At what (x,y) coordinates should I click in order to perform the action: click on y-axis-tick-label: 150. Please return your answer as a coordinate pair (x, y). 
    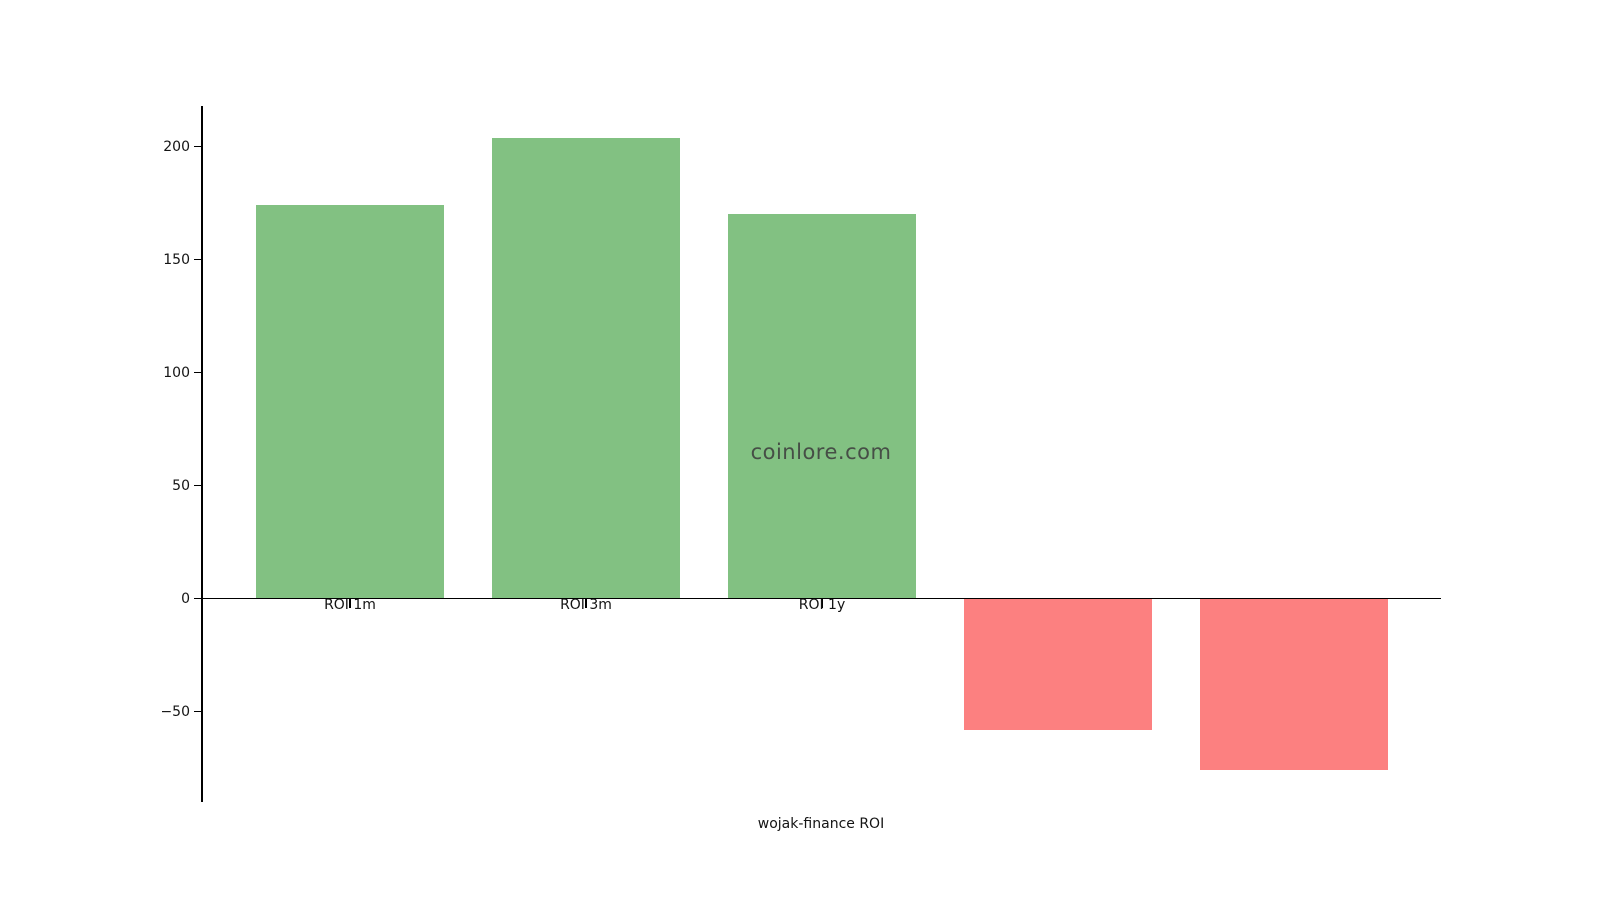
    Looking at the image, I should click on (176, 259).